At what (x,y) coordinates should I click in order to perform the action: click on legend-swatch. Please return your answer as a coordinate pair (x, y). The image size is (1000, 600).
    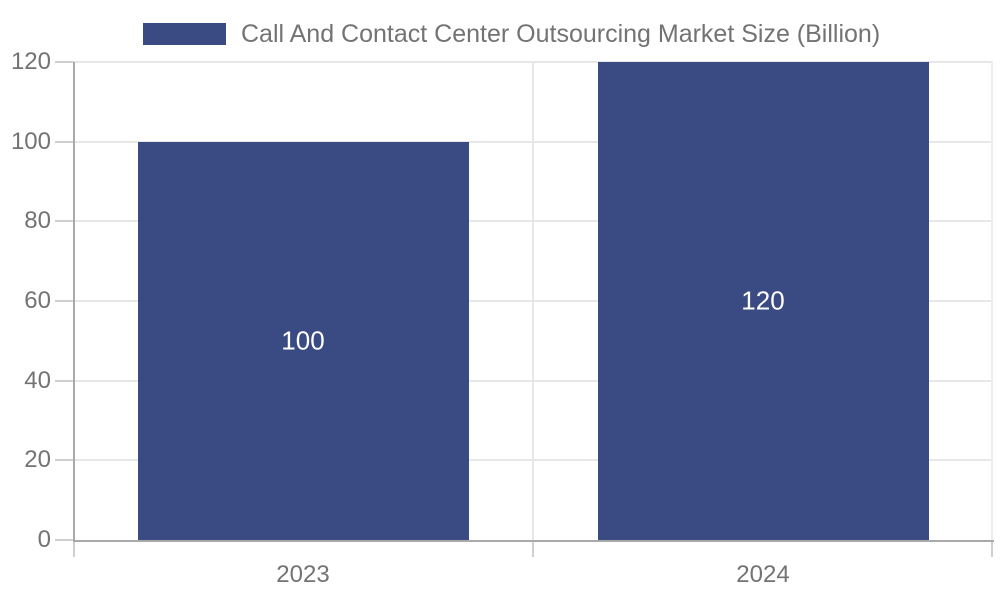
    Looking at the image, I should click on (184, 34).